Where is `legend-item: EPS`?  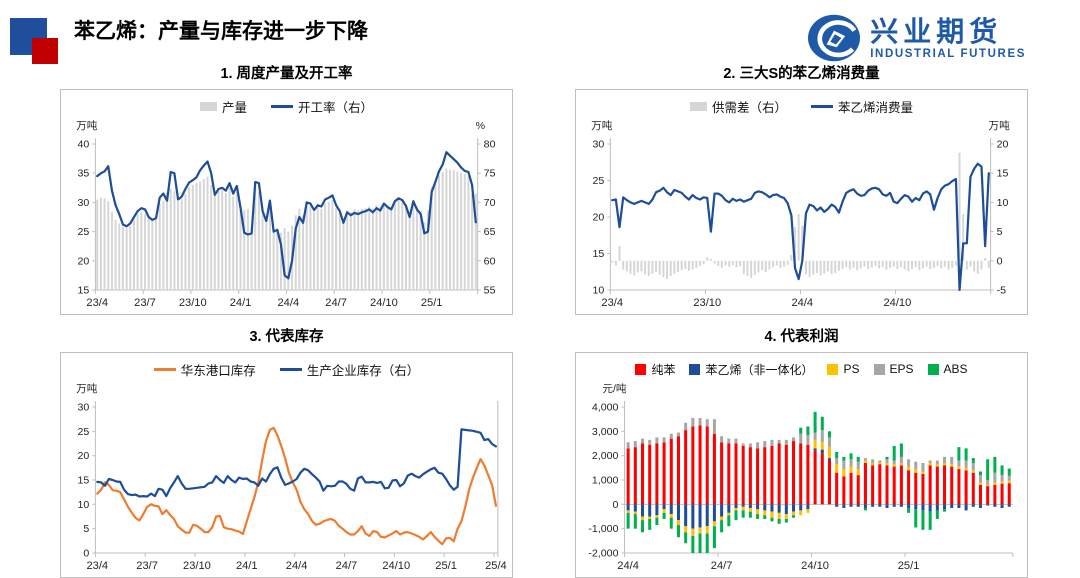
legend-item: EPS is located at coordinates (893, 369).